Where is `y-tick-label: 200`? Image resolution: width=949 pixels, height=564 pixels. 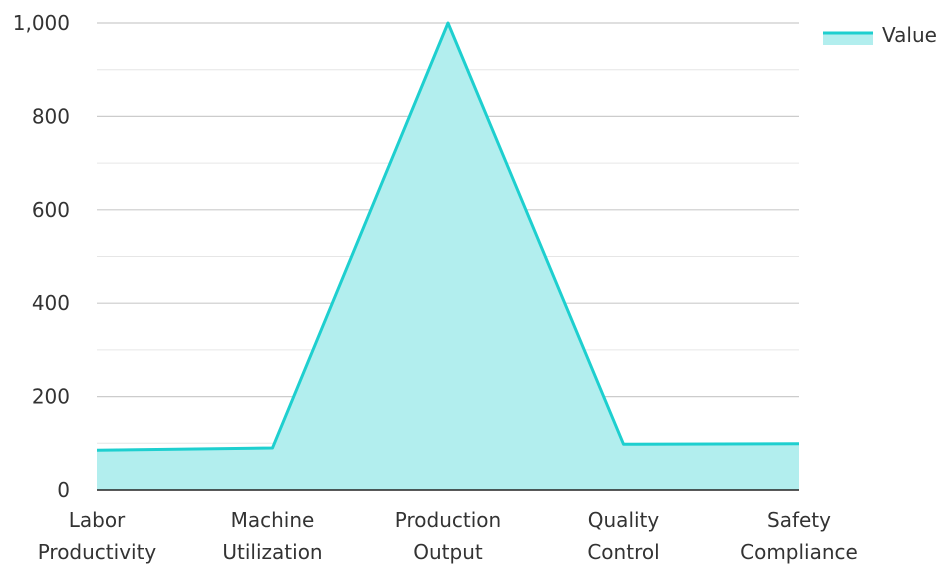 y-tick-label: 200 is located at coordinates (51, 397).